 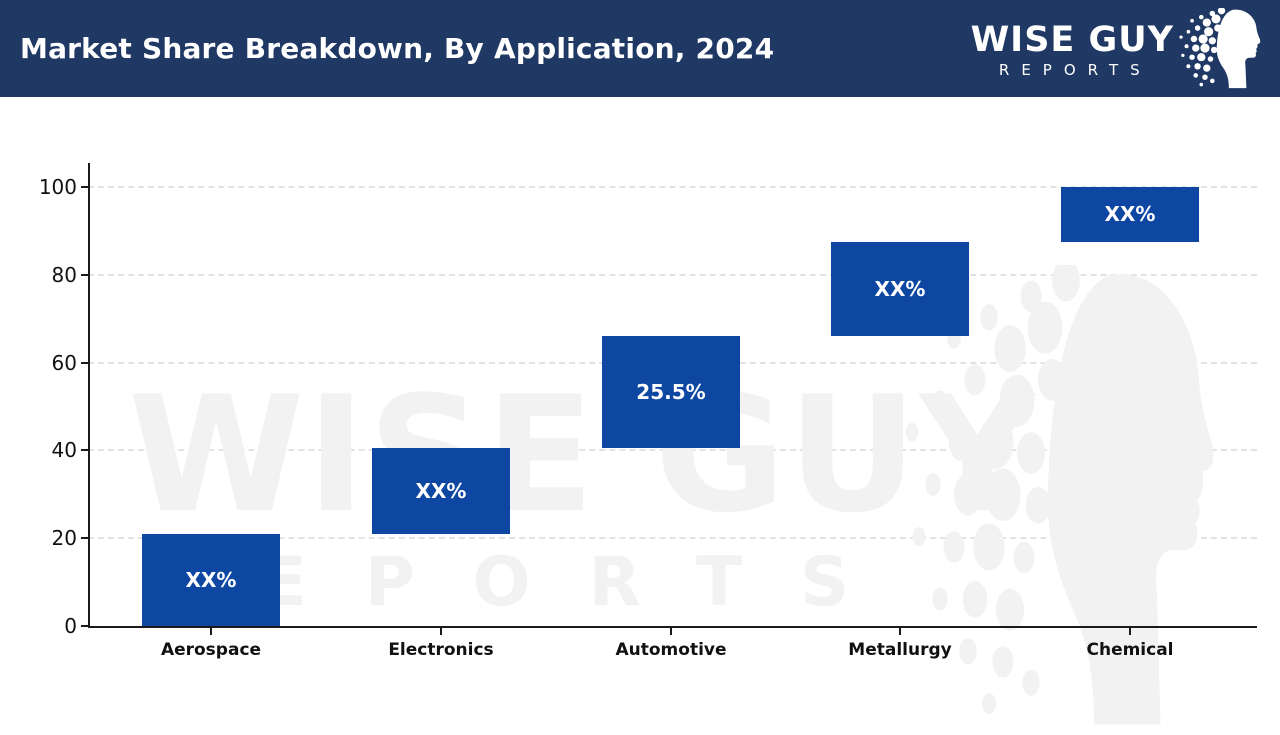 I want to click on x-axis-line, so click(x=672, y=627).